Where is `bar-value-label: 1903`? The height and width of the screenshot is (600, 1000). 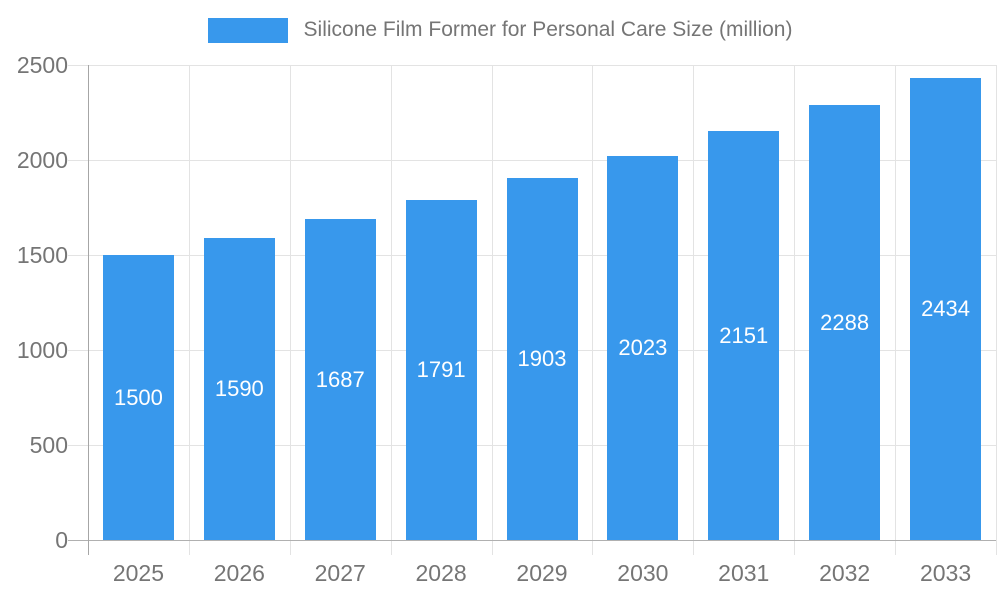
bar-value-label: 1903 is located at coordinates (542, 359).